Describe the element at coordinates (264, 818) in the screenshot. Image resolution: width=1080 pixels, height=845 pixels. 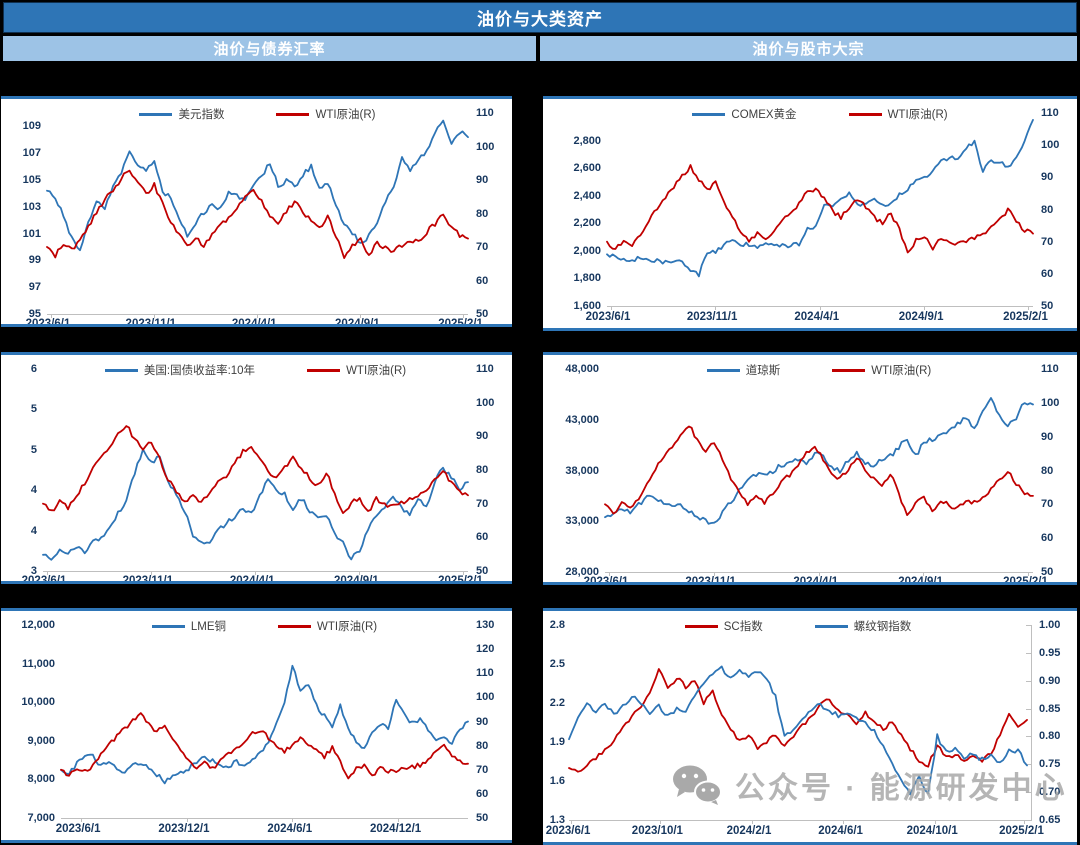
I see `x-axis-line` at that location.